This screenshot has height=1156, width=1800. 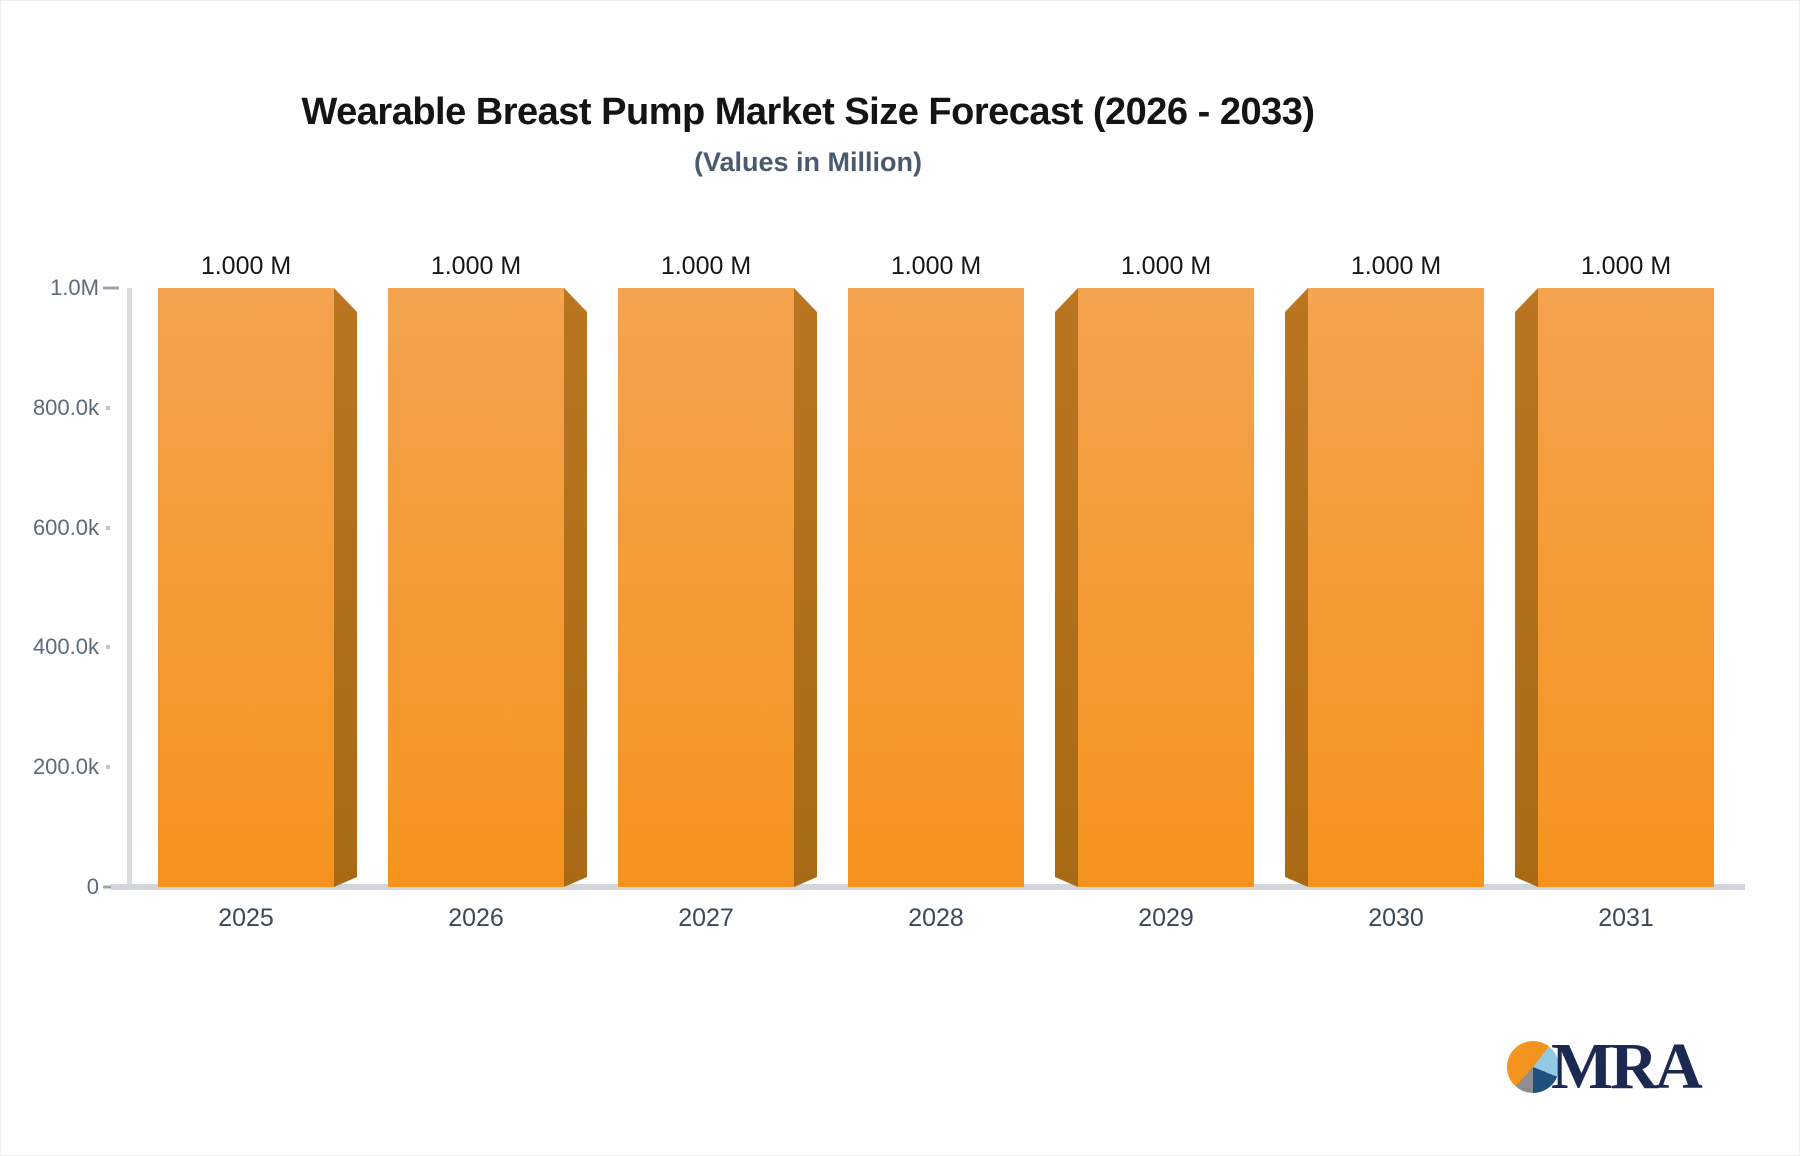 I want to click on x-tick-label-2029: 2029, so click(x=1166, y=918).